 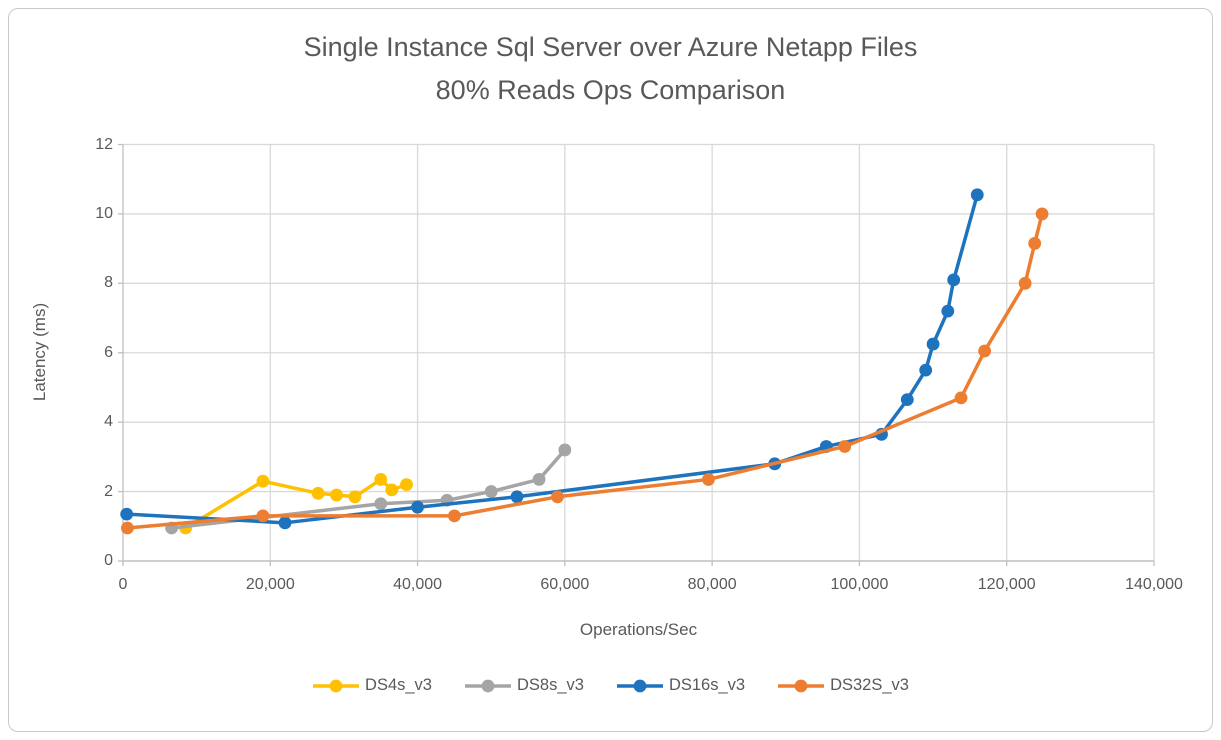 I want to click on x-tick-label: 80,000, so click(x=712, y=584).